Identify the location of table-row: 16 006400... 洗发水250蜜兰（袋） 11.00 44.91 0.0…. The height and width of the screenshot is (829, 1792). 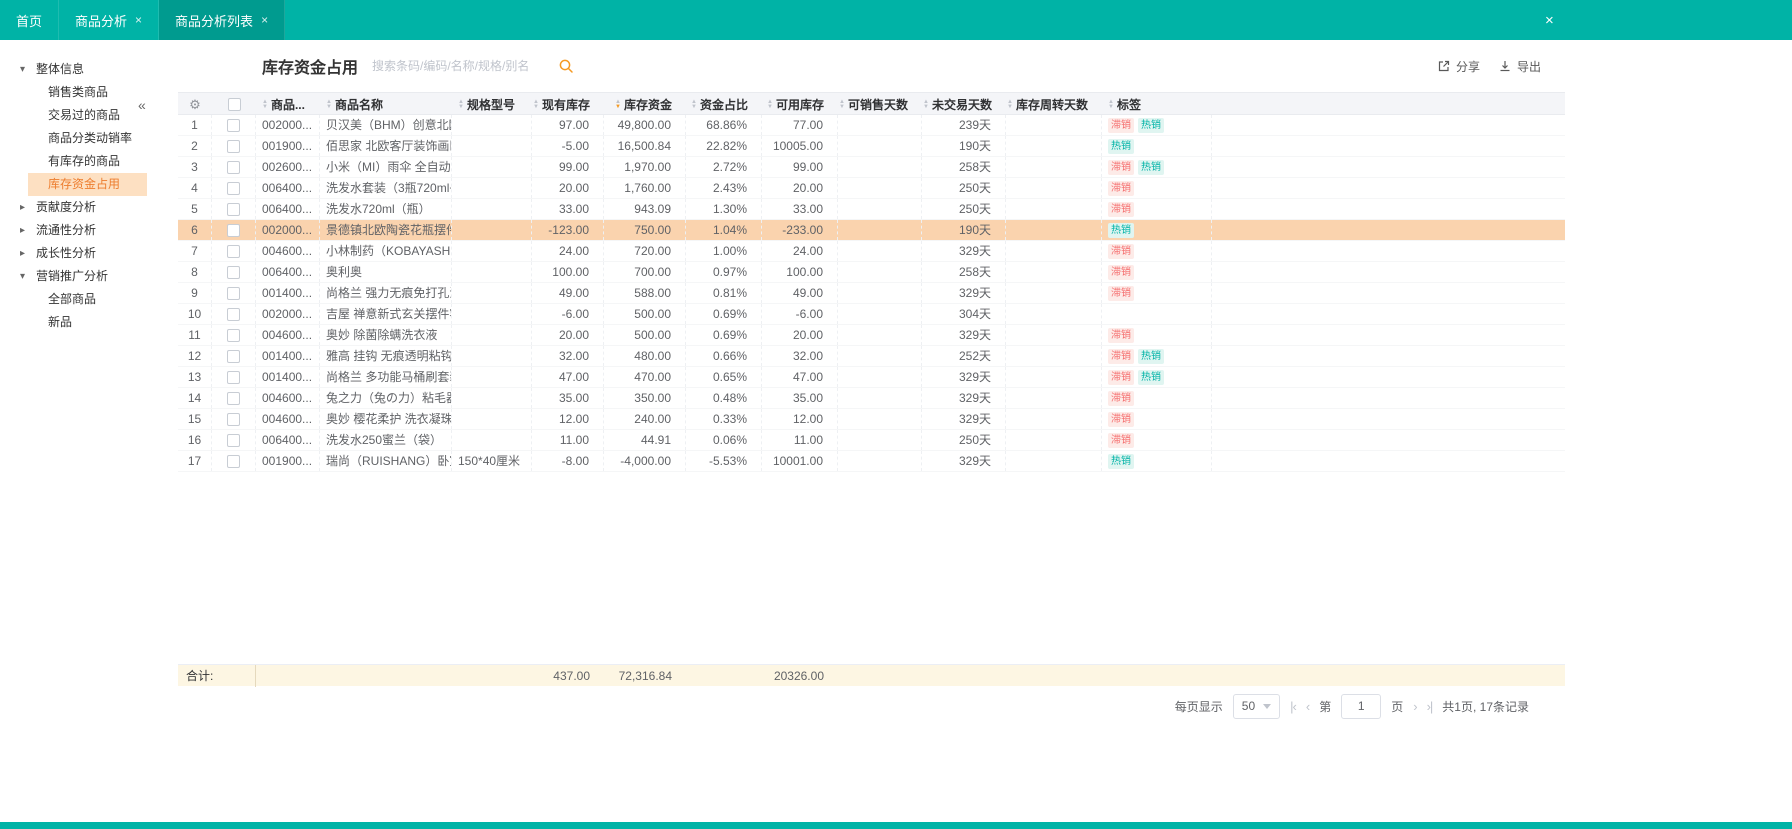
(871, 440).